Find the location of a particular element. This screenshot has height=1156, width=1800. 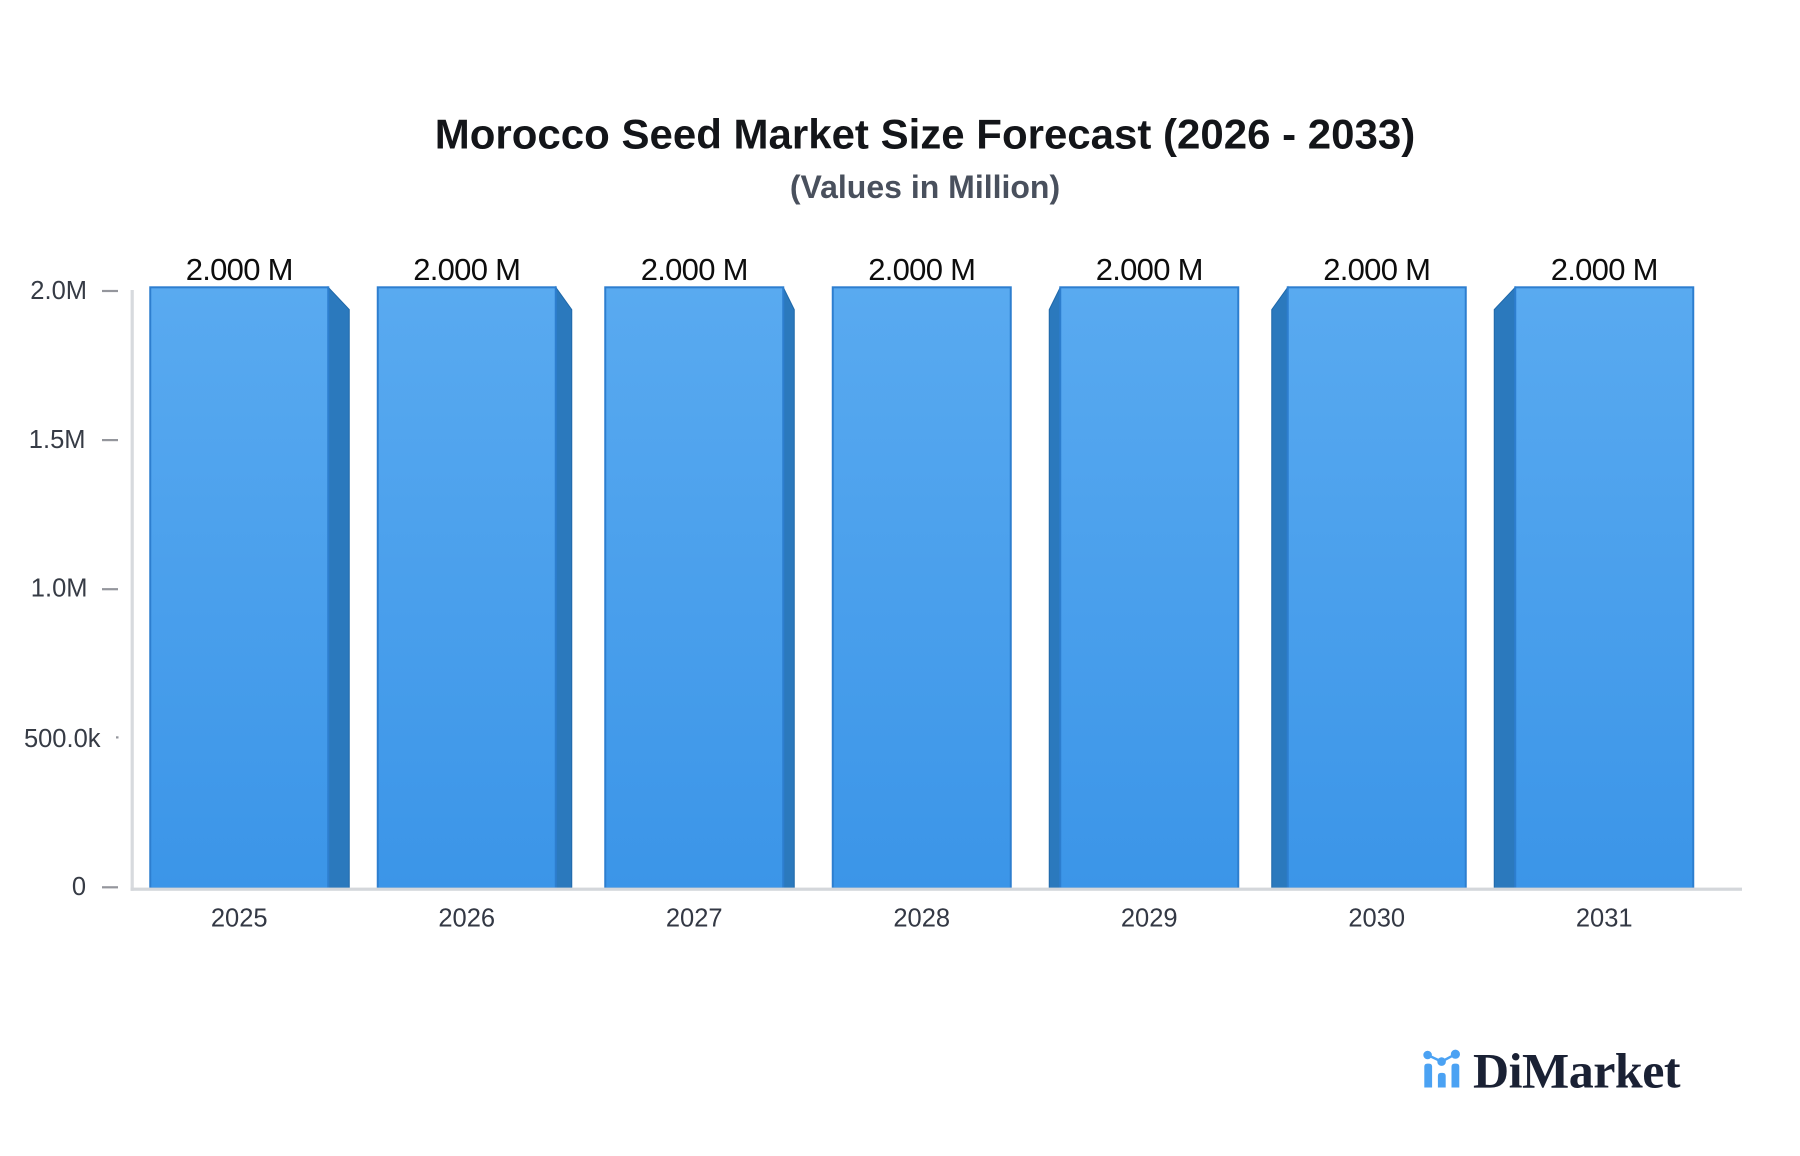

svg-text: 0 is located at coordinates (79, 887).